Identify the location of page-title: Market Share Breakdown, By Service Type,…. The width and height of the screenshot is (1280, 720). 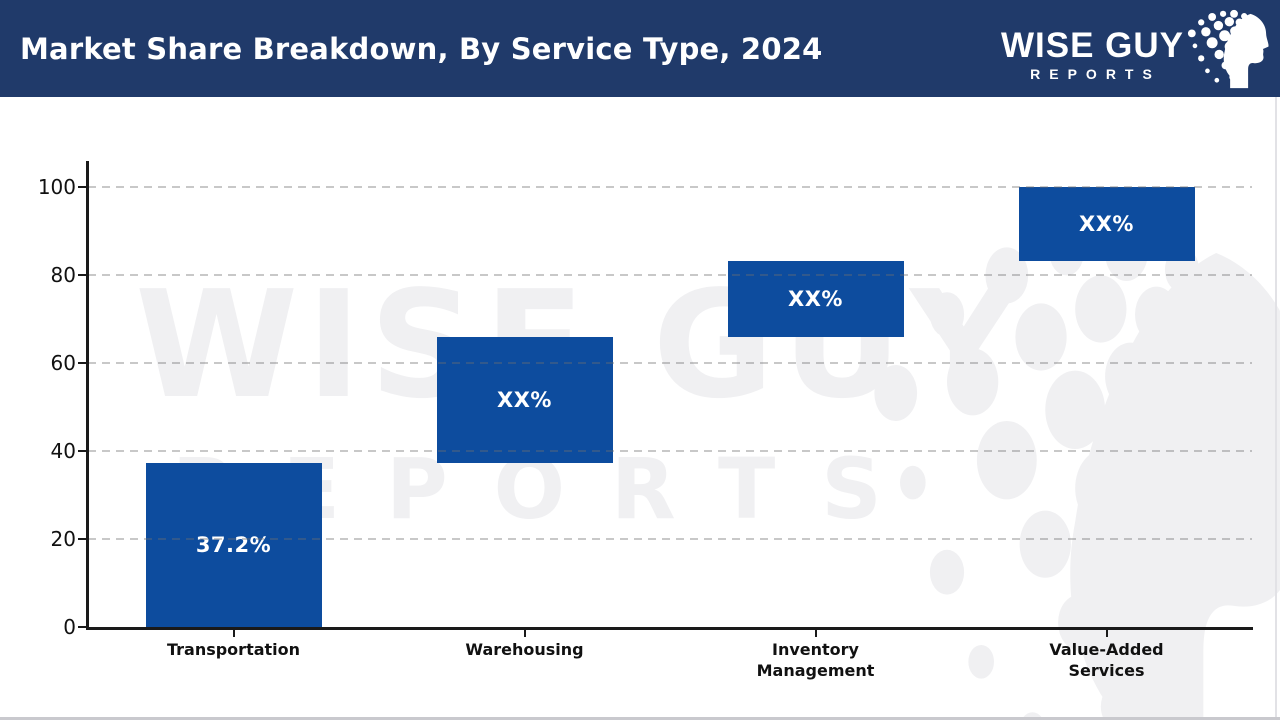
(421, 48).